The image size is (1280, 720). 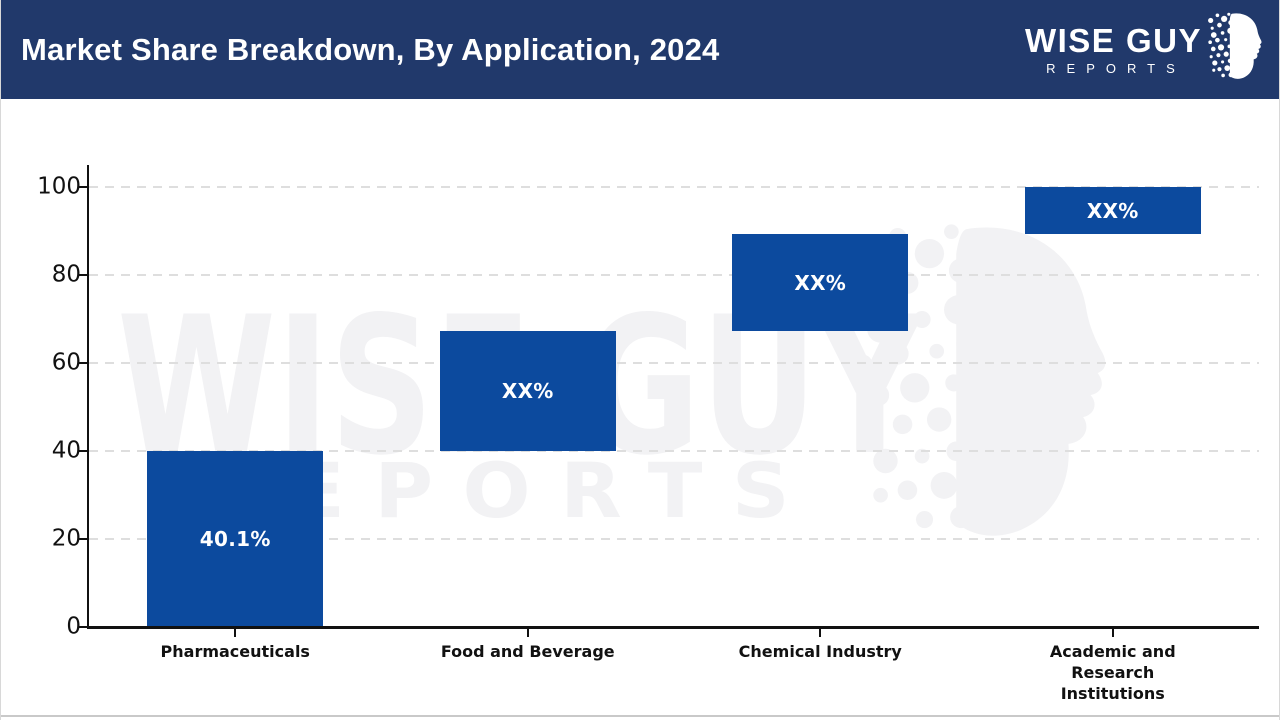 What do you see at coordinates (88, 396) in the screenshot?
I see `y-axis-spine` at bounding box center [88, 396].